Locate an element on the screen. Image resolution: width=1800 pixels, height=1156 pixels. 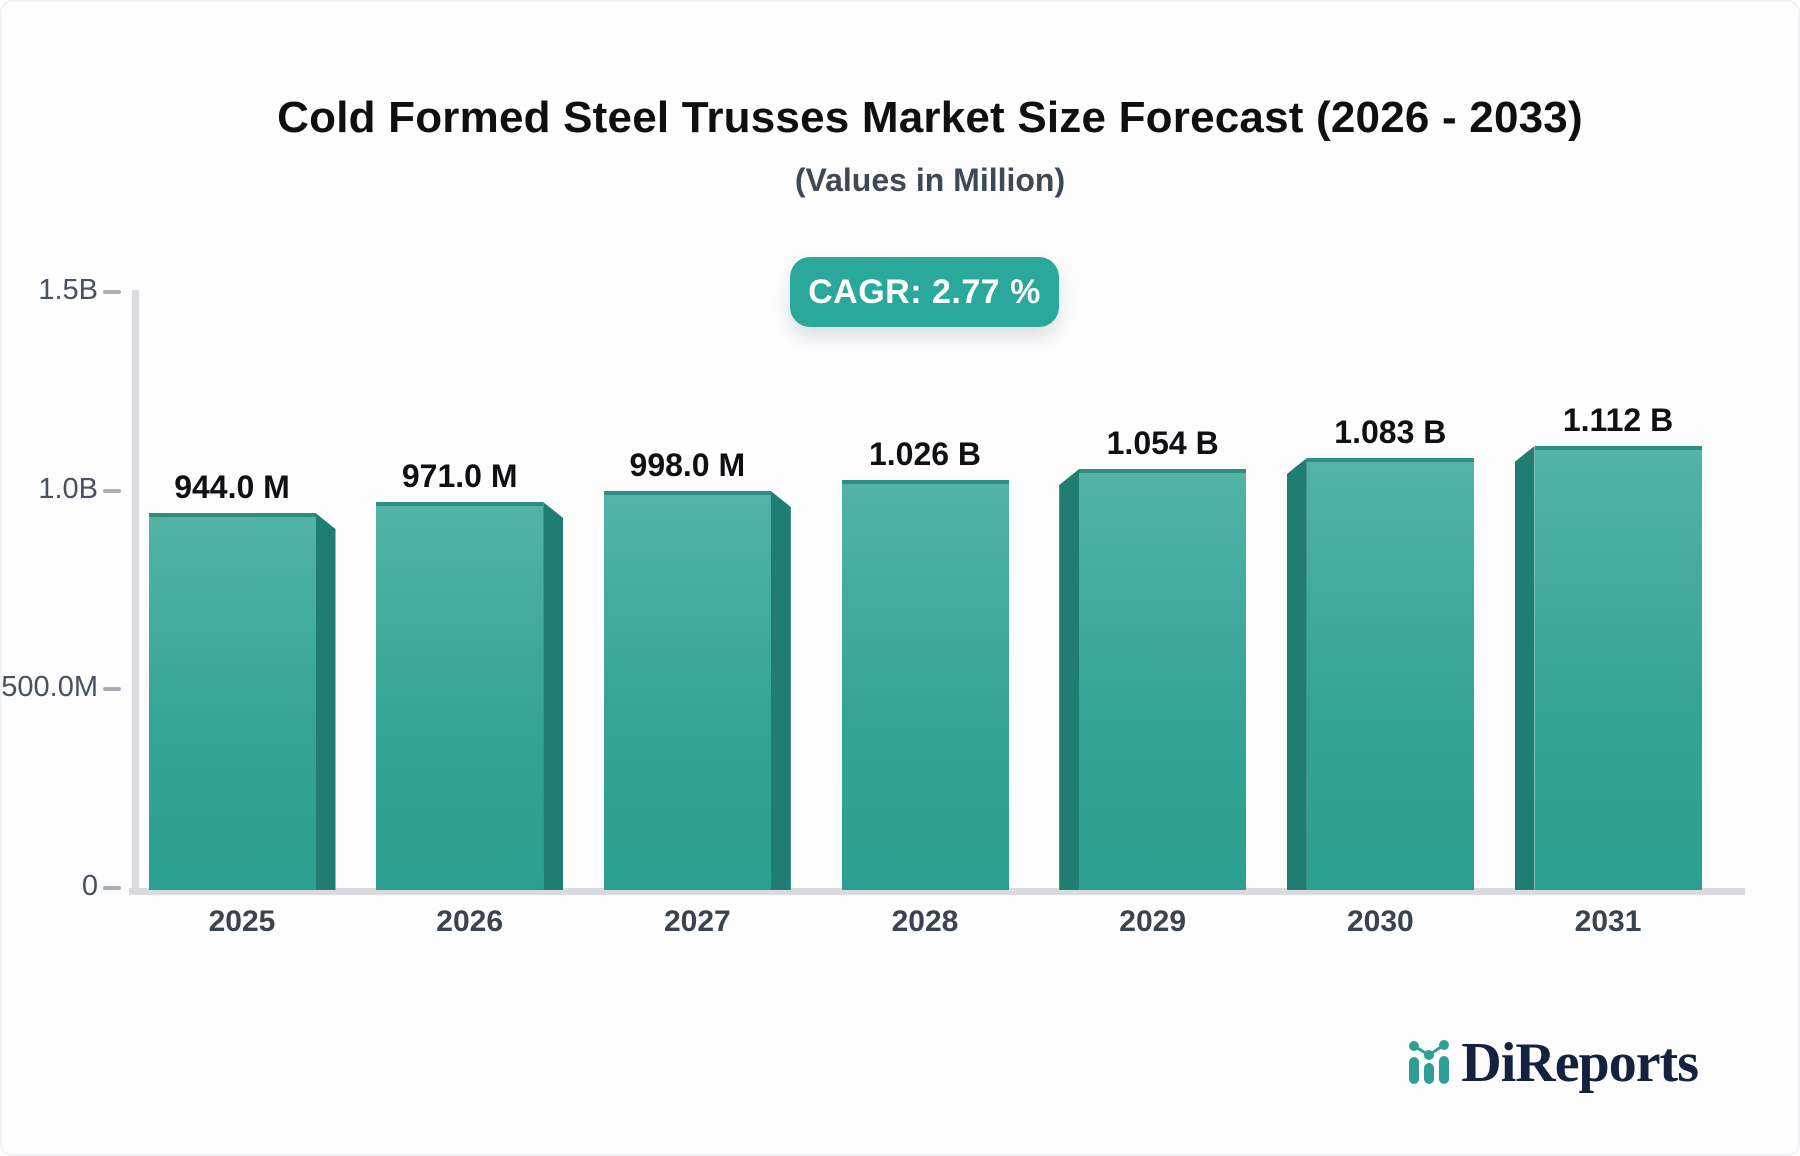
bar-value-label: 944.0 M is located at coordinates (232, 487).